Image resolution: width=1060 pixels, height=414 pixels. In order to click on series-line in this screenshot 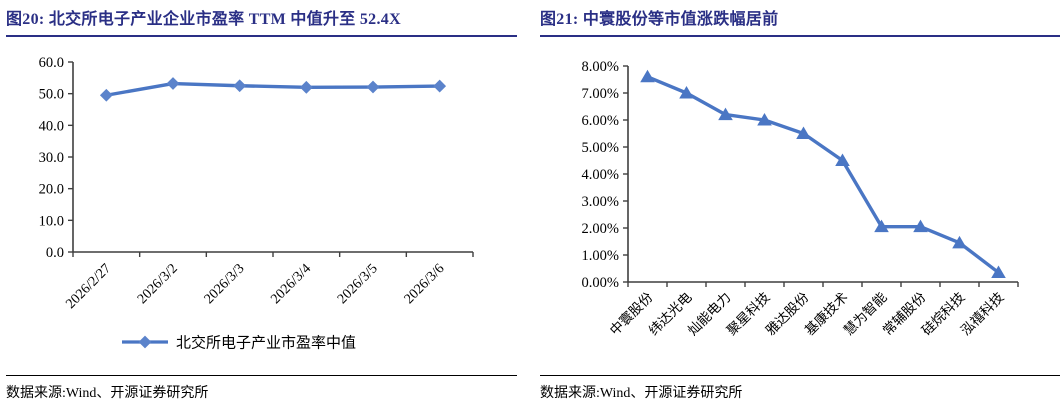, I will do `click(273, 89)`.